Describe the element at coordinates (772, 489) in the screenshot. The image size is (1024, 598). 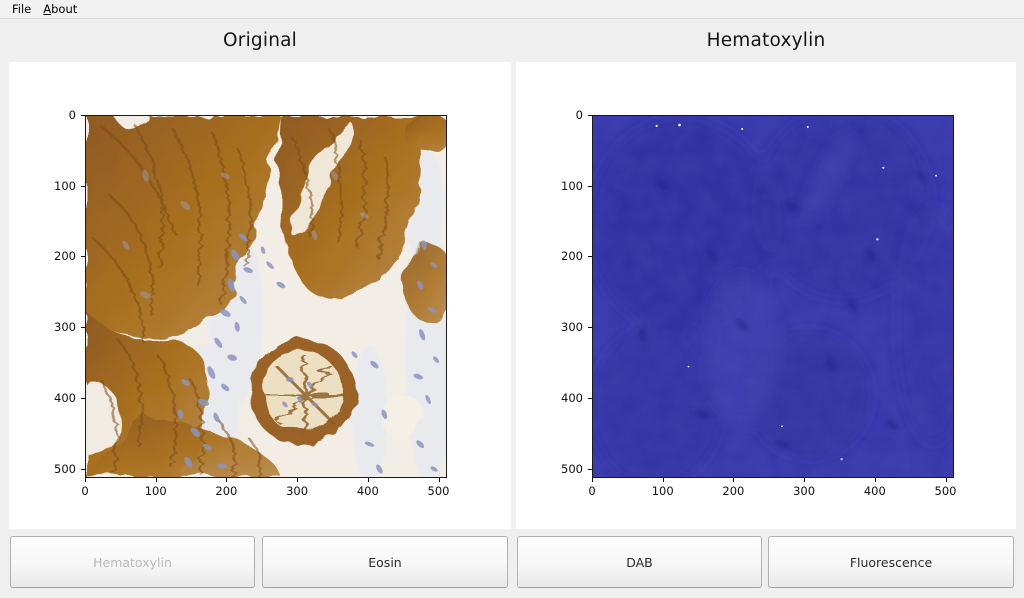
I see `x-axis-hematoxylin: 0 100 200 300 400 500` at that location.